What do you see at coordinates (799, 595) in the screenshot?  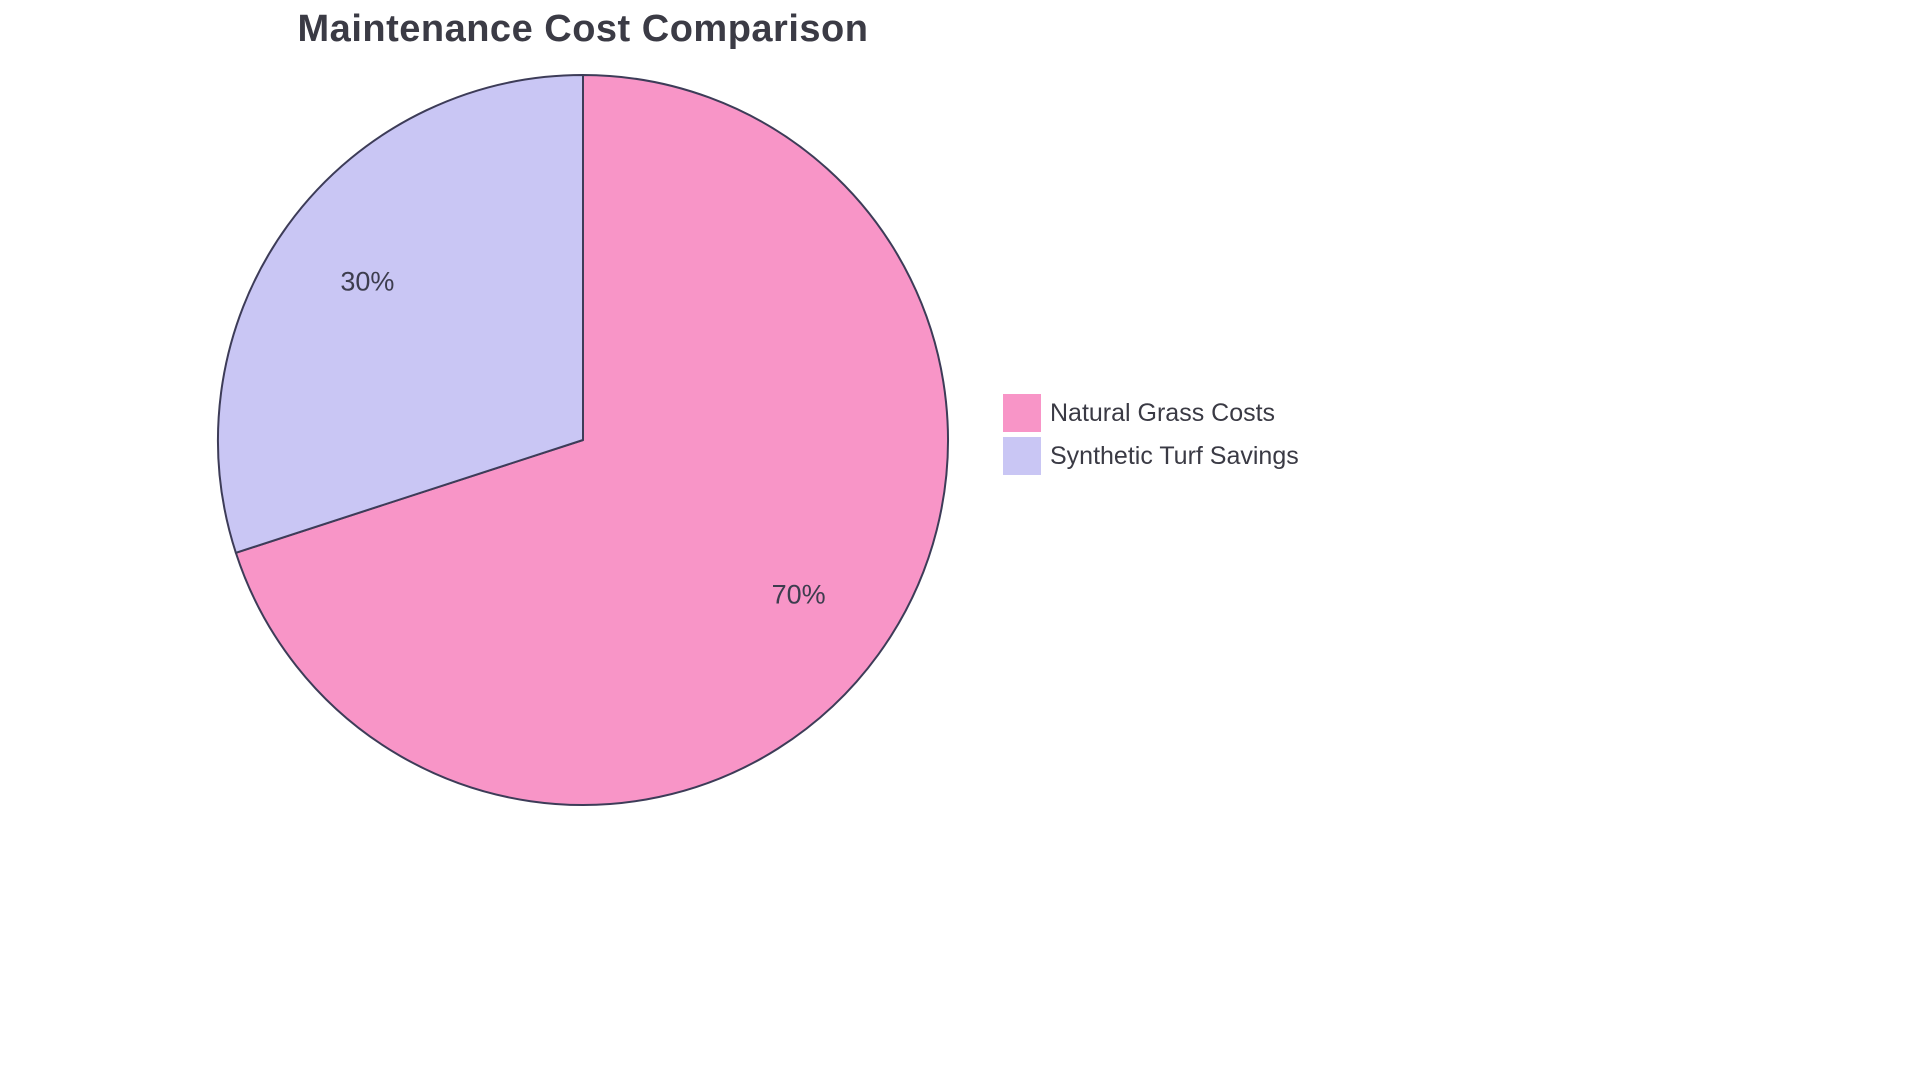 I see `slice-percent-label-1: 70%` at bounding box center [799, 595].